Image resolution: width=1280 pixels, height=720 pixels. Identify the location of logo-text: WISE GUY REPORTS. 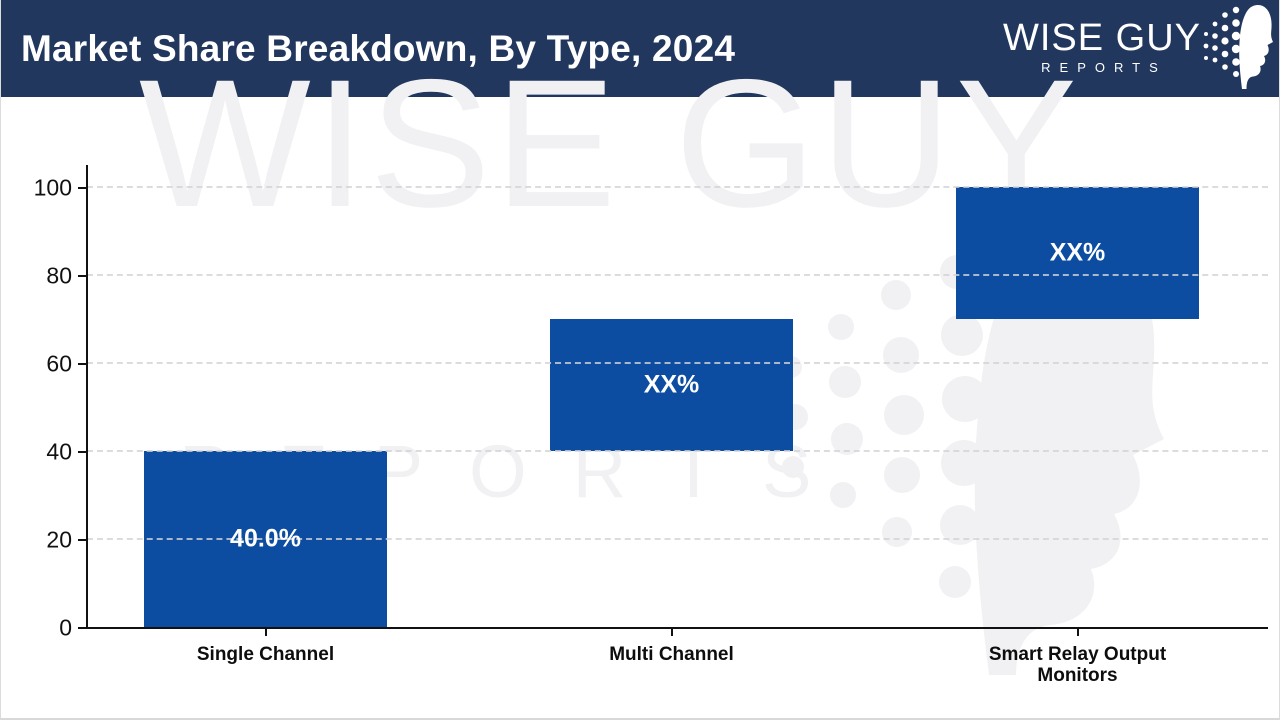
(1101, 46).